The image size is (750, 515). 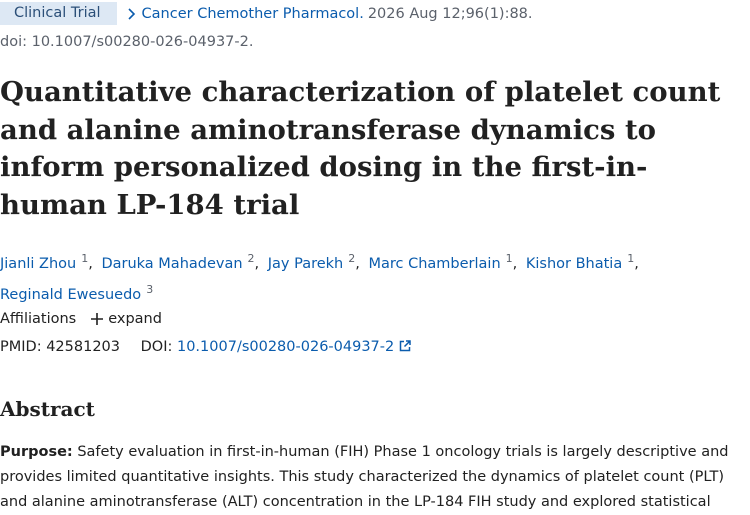 What do you see at coordinates (36, 452) in the screenshot?
I see `purpose-label: Purpose:` at bounding box center [36, 452].